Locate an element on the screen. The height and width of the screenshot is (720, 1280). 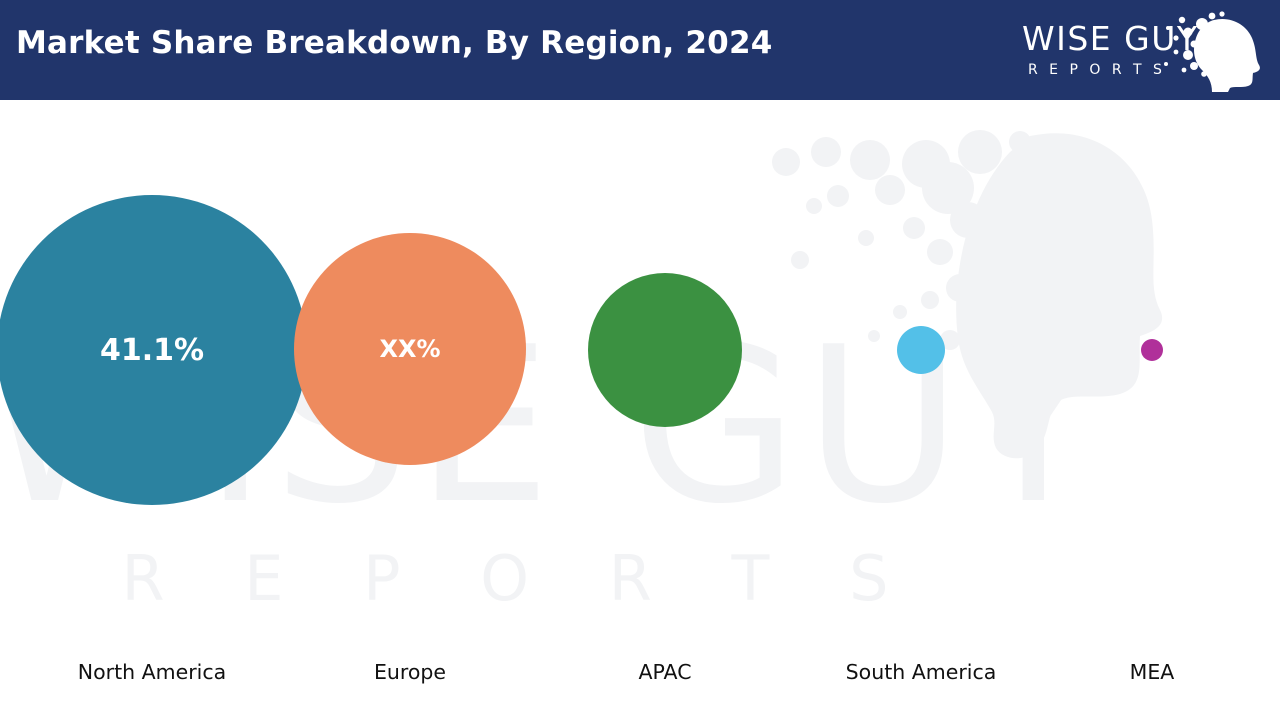
bubble-label-north-america: 41.1% is located at coordinates (152, 350).